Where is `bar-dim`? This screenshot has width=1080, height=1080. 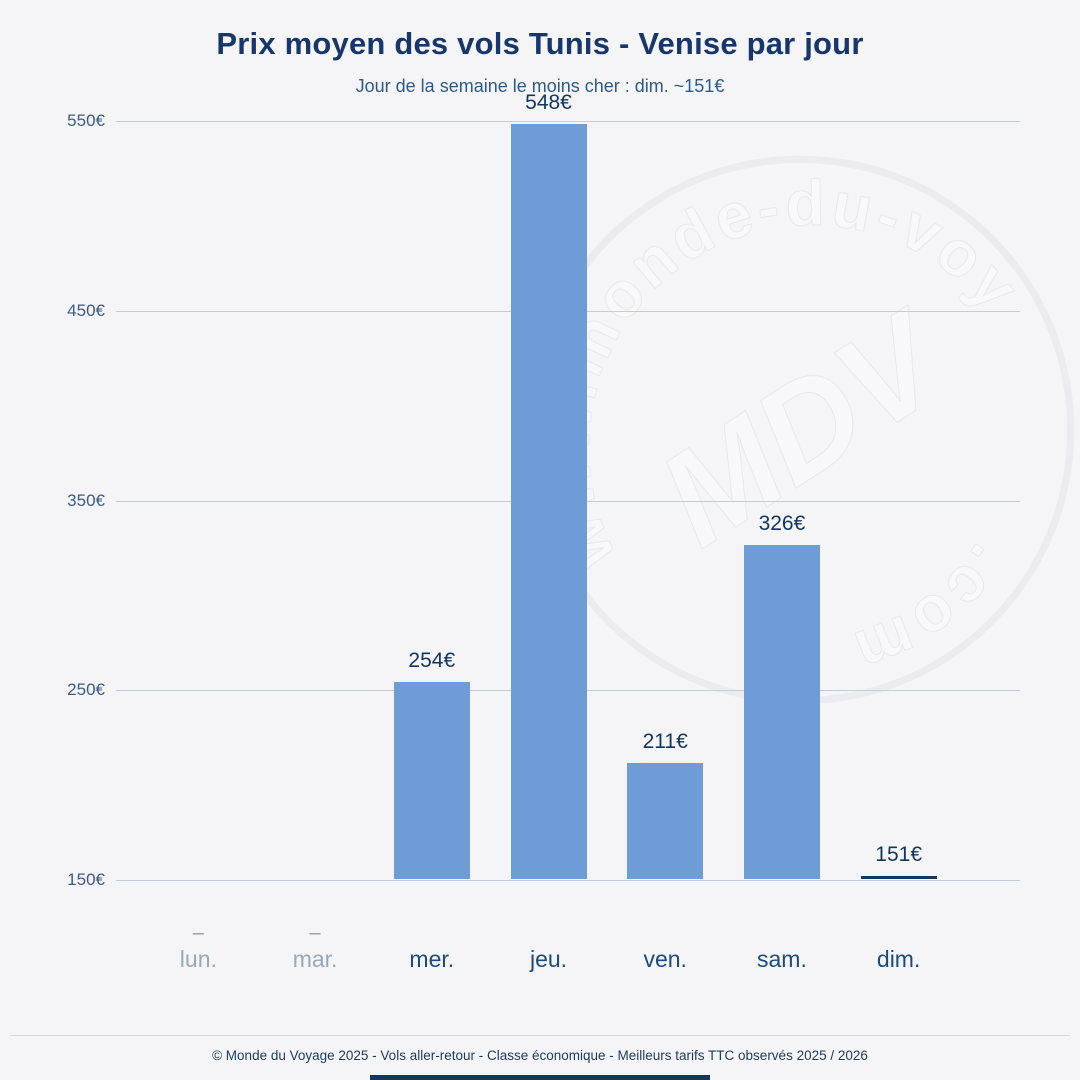 bar-dim is located at coordinates (898, 877).